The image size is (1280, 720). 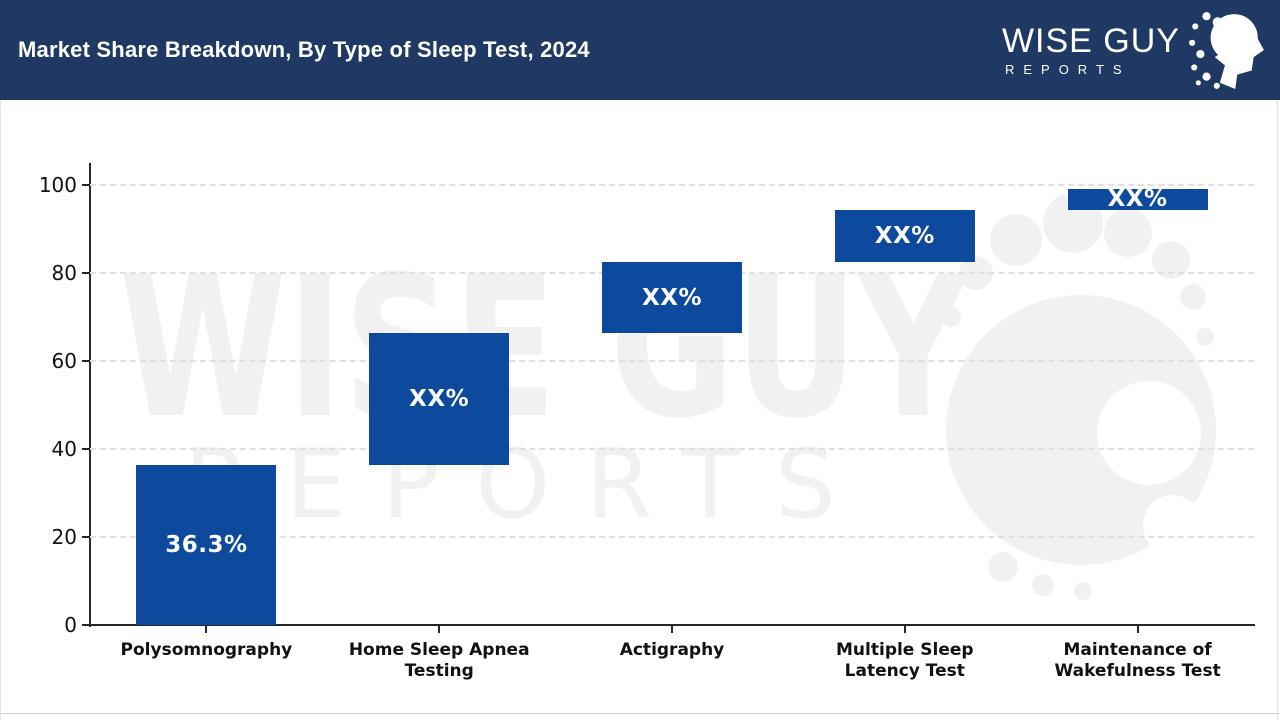 What do you see at coordinates (64, 449) in the screenshot?
I see `y-tick-label: 40` at bounding box center [64, 449].